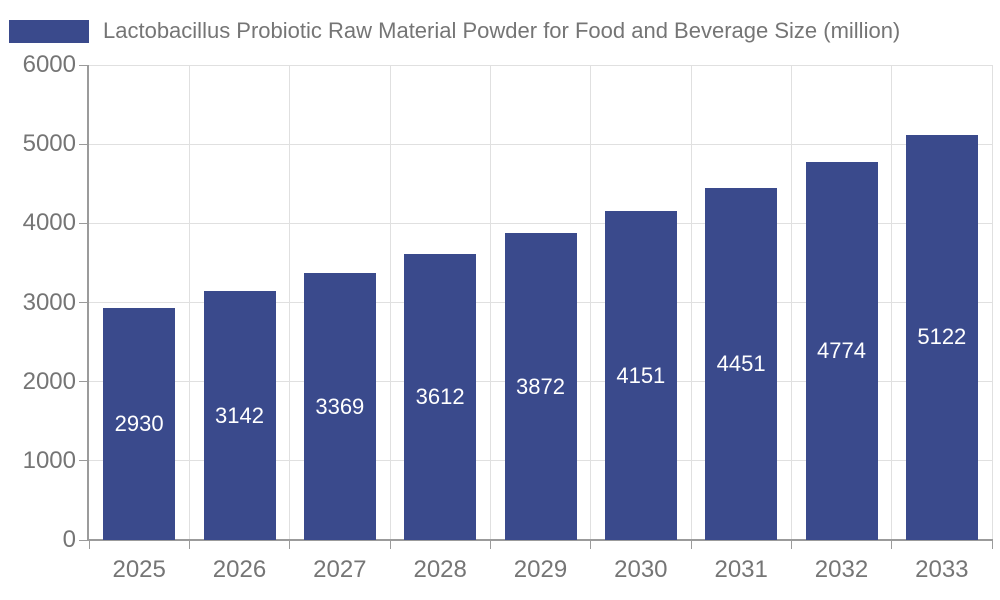 The height and width of the screenshot is (600, 1000). Describe the element at coordinates (49, 144) in the screenshot. I see `y-axis-tick-label: 5000` at that location.